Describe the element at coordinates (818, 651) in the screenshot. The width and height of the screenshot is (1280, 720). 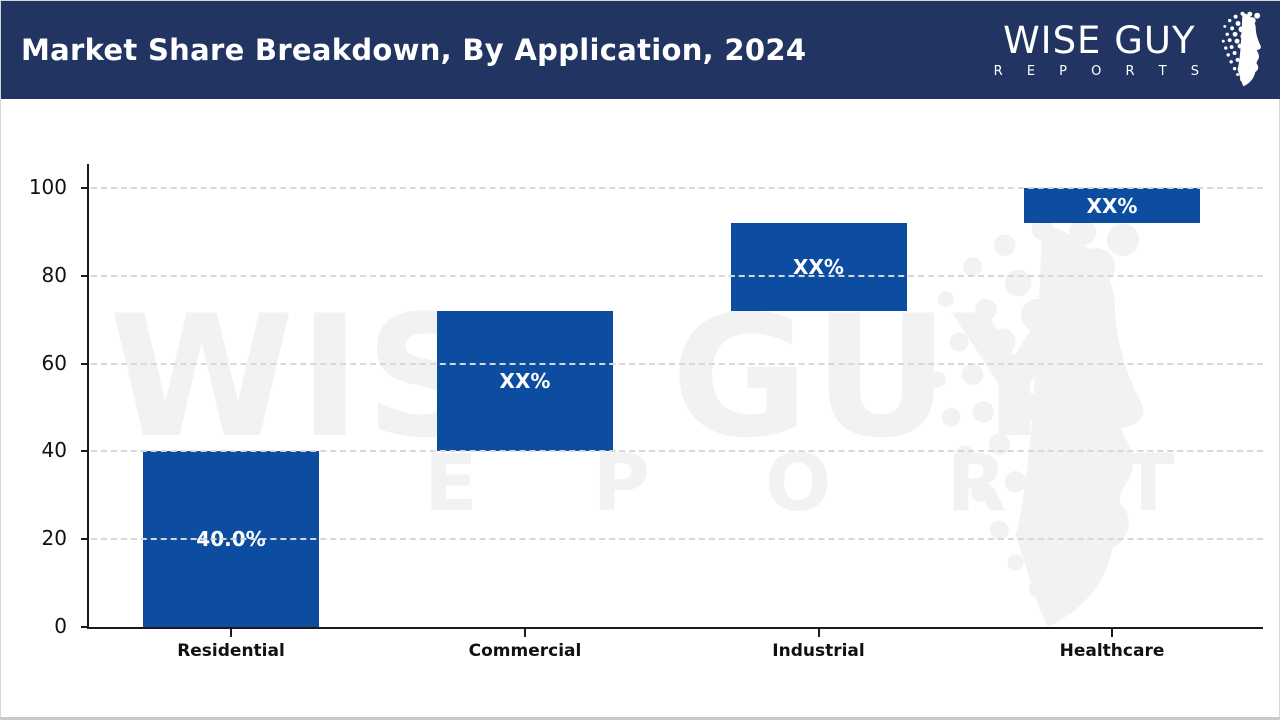
I see `x-category-label: Industrial` at that location.